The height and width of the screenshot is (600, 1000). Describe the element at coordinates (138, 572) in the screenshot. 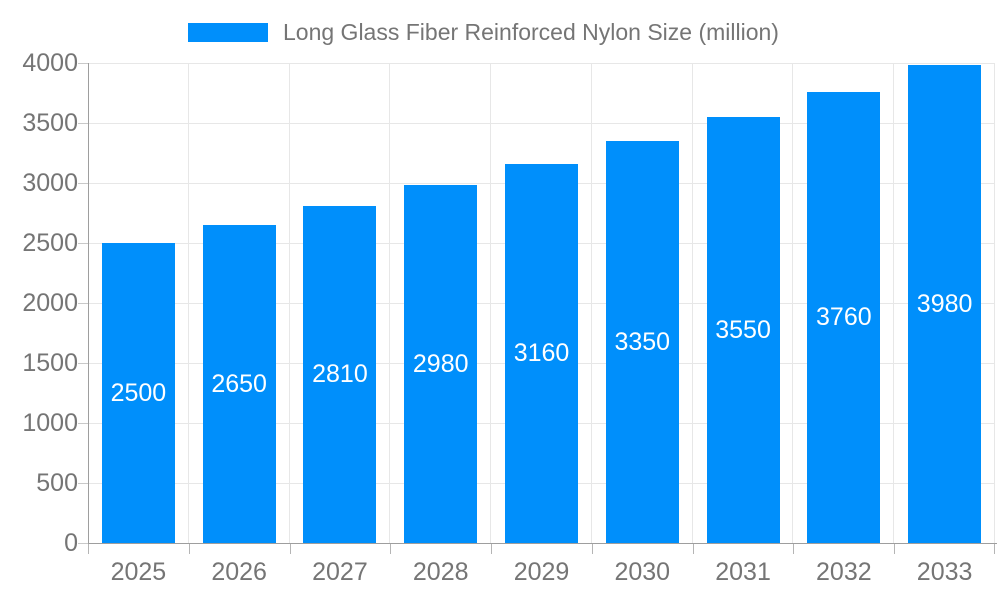

I see `x-tick-label: 2025` at that location.